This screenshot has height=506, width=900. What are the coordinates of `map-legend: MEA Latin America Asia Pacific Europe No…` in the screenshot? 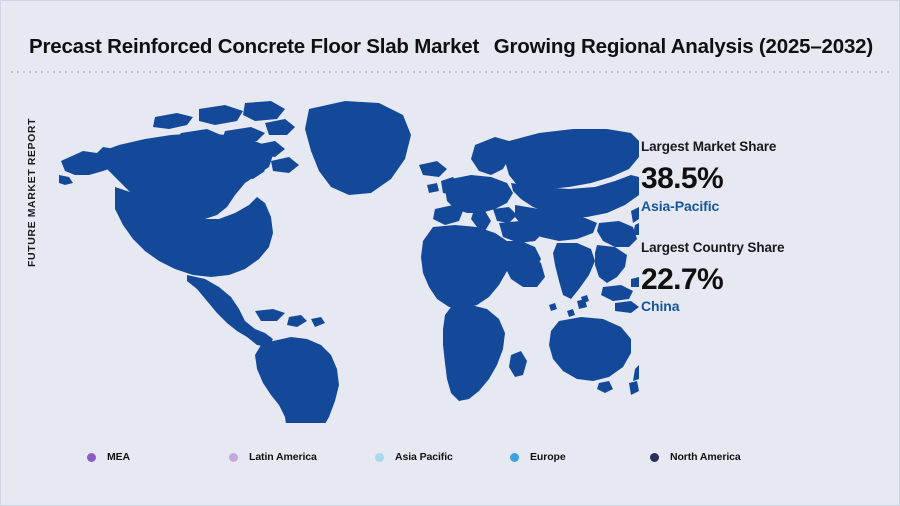 It's located at (437, 457).